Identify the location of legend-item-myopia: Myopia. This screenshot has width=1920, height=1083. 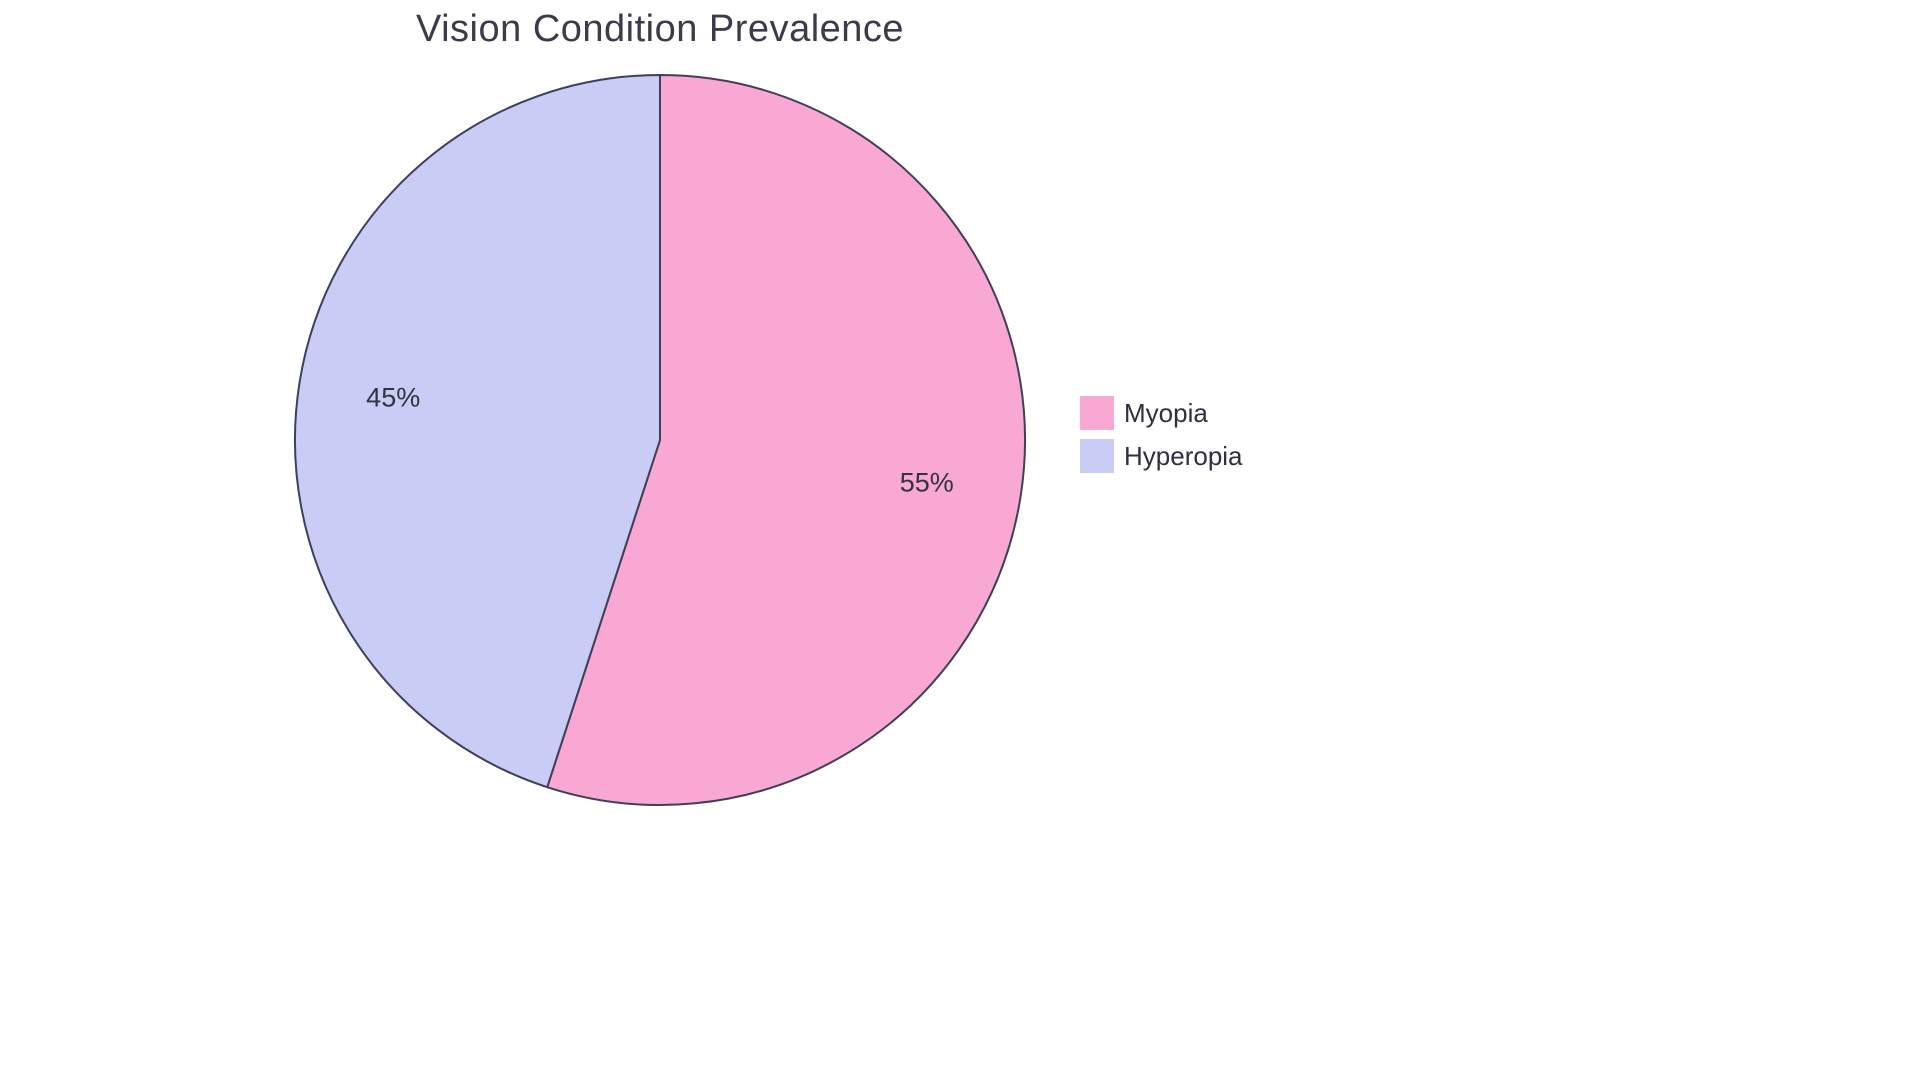
(1161, 413).